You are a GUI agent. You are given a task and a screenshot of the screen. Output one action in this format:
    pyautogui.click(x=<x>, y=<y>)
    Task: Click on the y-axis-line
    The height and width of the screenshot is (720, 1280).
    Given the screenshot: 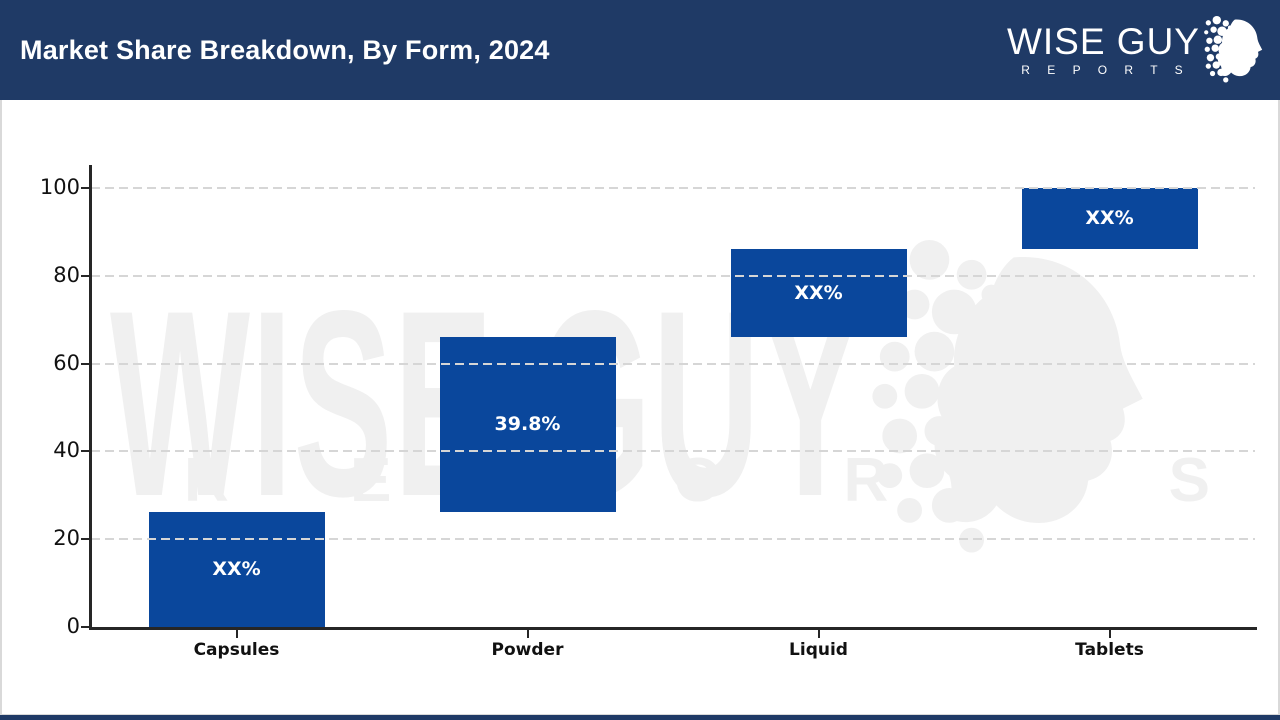 What is the action you would take?
    pyautogui.click(x=90, y=397)
    